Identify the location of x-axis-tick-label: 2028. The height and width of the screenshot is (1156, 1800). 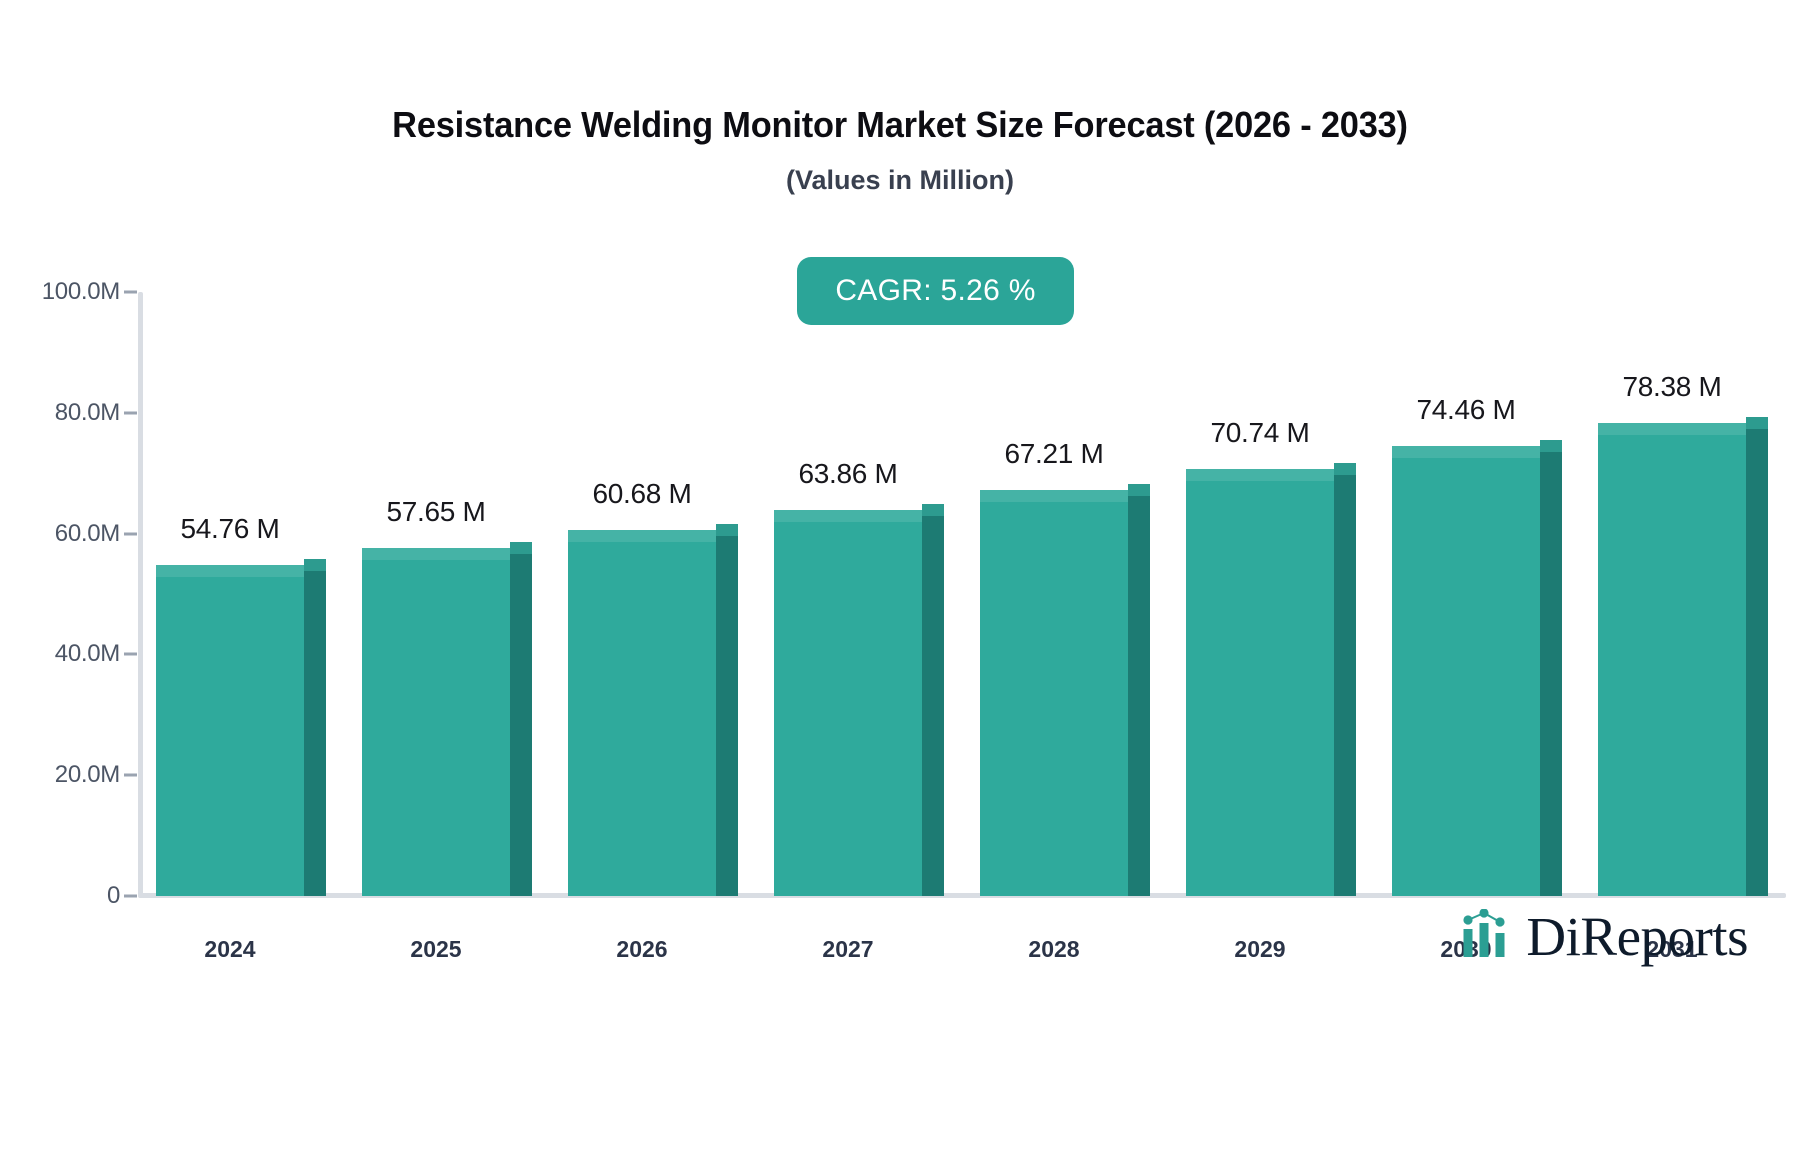
(1054, 949).